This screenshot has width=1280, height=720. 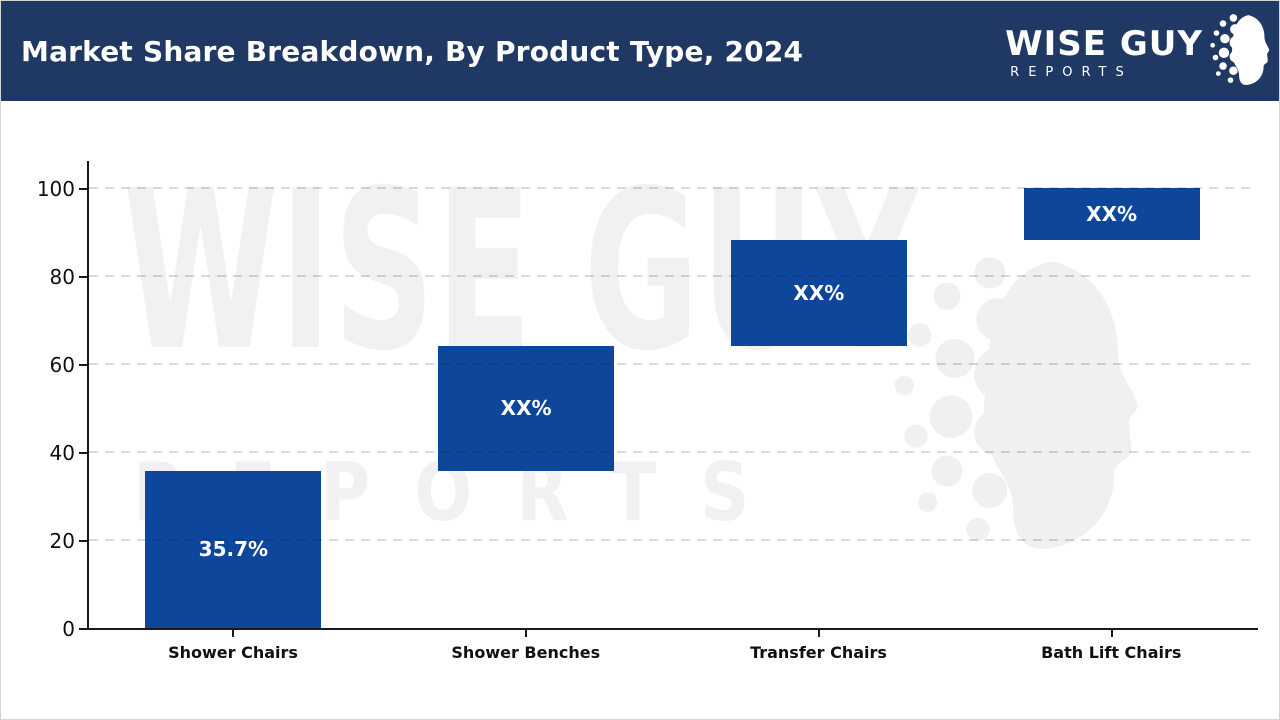 What do you see at coordinates (88, 395) in the screenshot?
I see `y-axis-line` at bounding box center [88, 395].